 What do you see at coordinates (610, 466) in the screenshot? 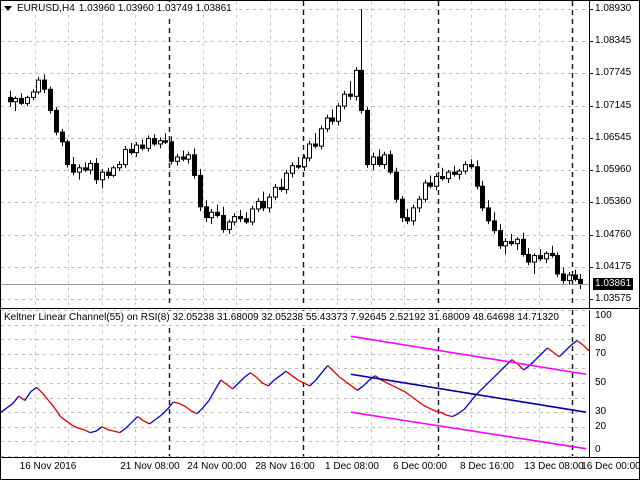
I see `time-axis-label: 16 Dec 00:00` at bounding box center [610, 466].